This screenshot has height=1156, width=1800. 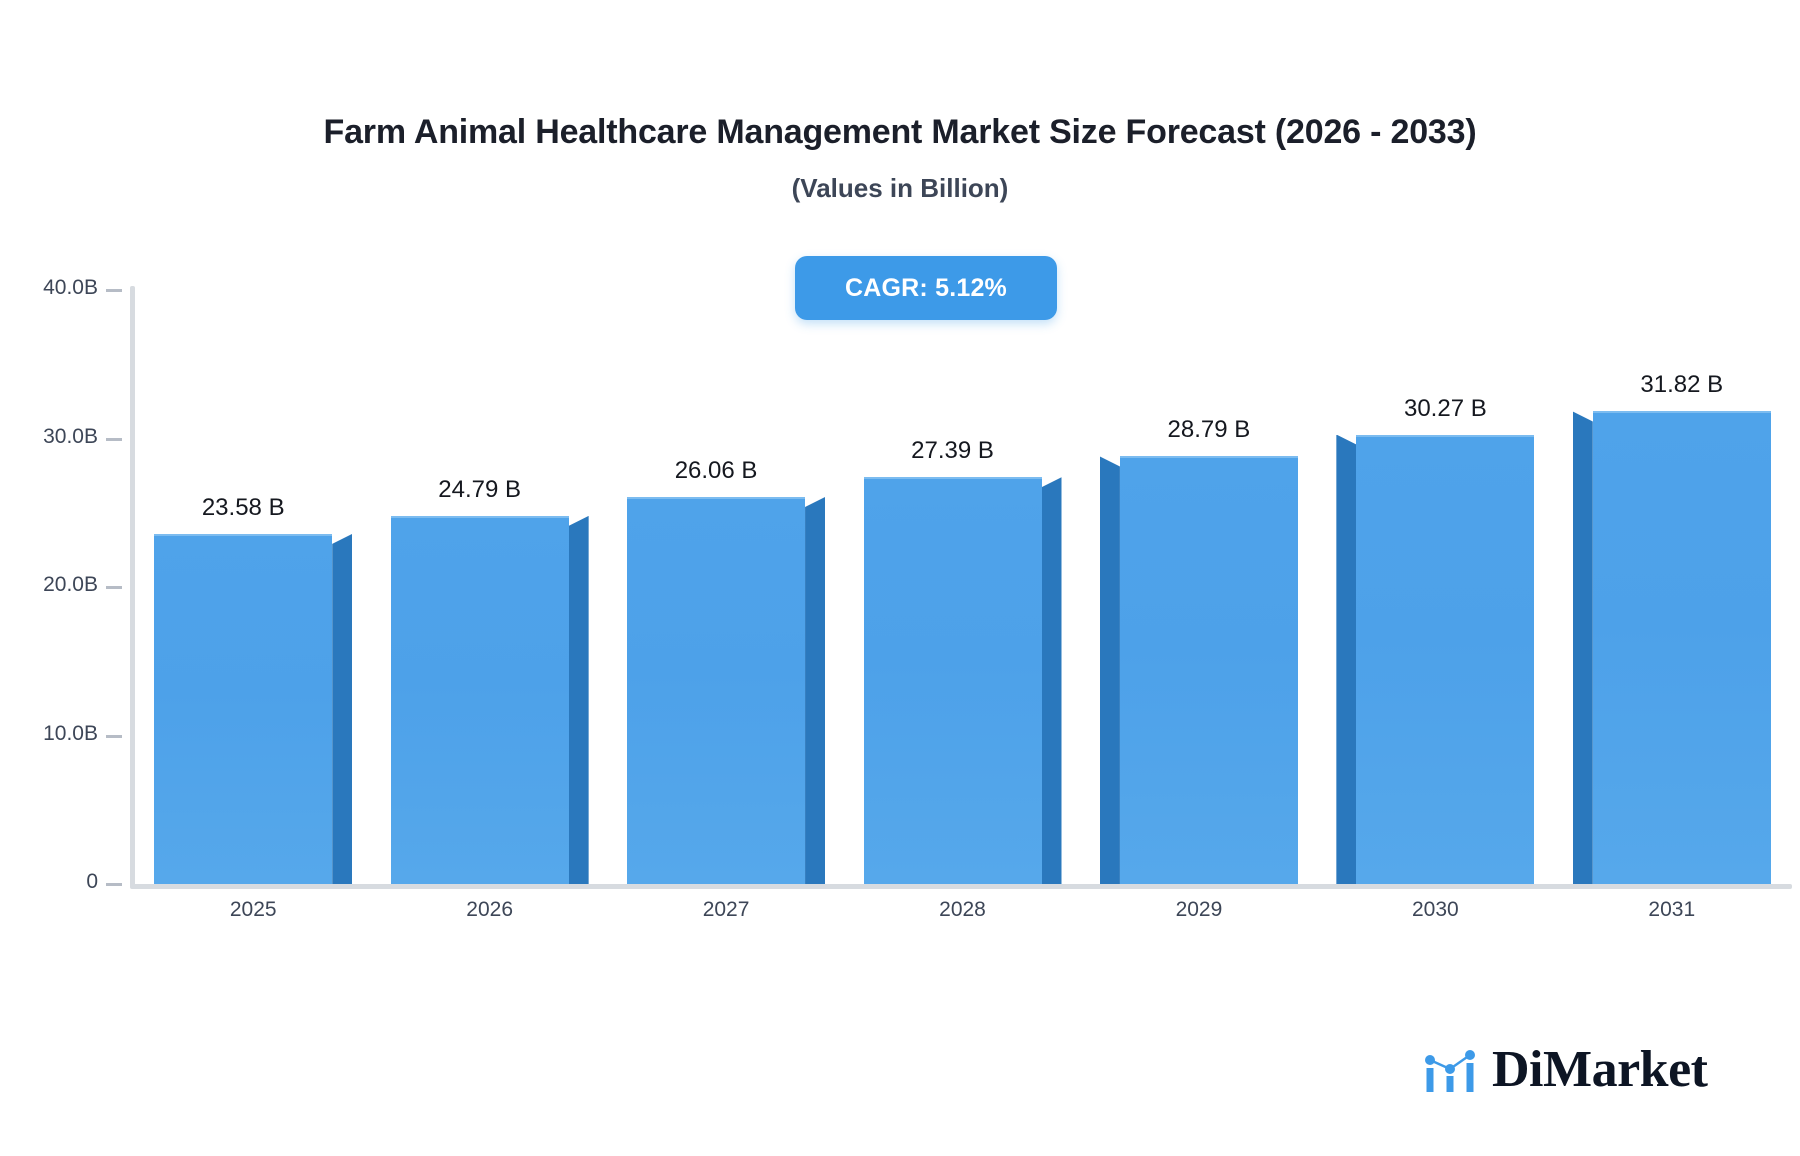 What do you see at coordinates (1199, 909) in the screenshot?
I see `x-axis-tick-label: 2029` at bounding box center [1199, 909].